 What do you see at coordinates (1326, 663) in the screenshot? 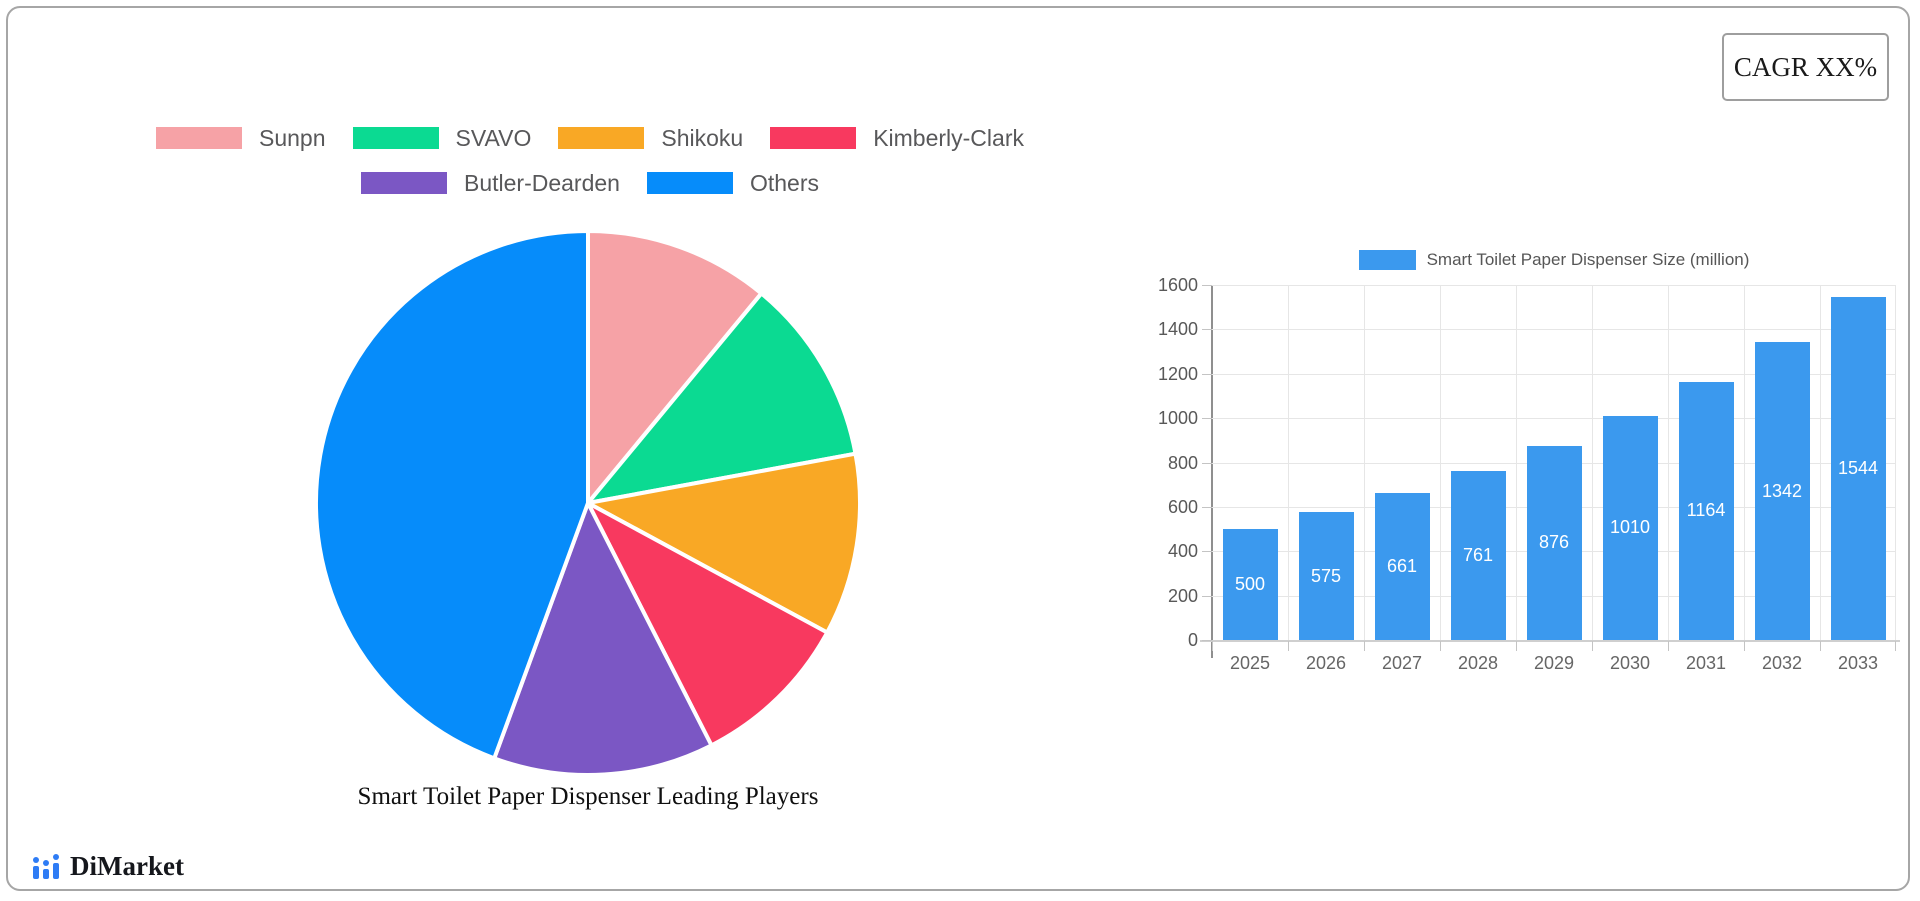
I see `x-tick-label-2026: 2026` at bounding box center [1326, 663].